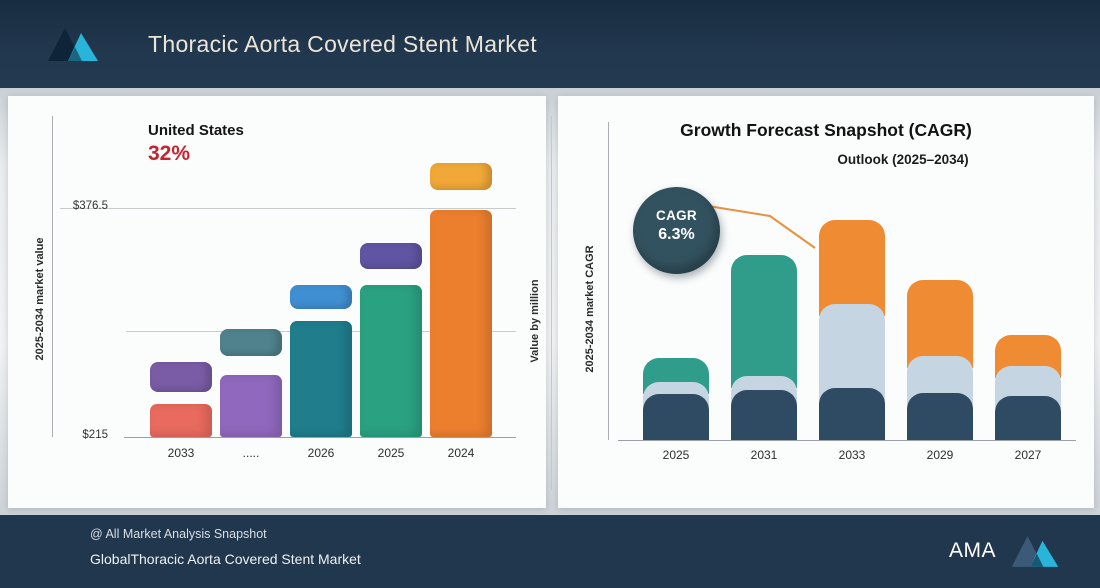  I want to click on header: Thoracic Aorta Covered Stent Market, so click(550, 44).